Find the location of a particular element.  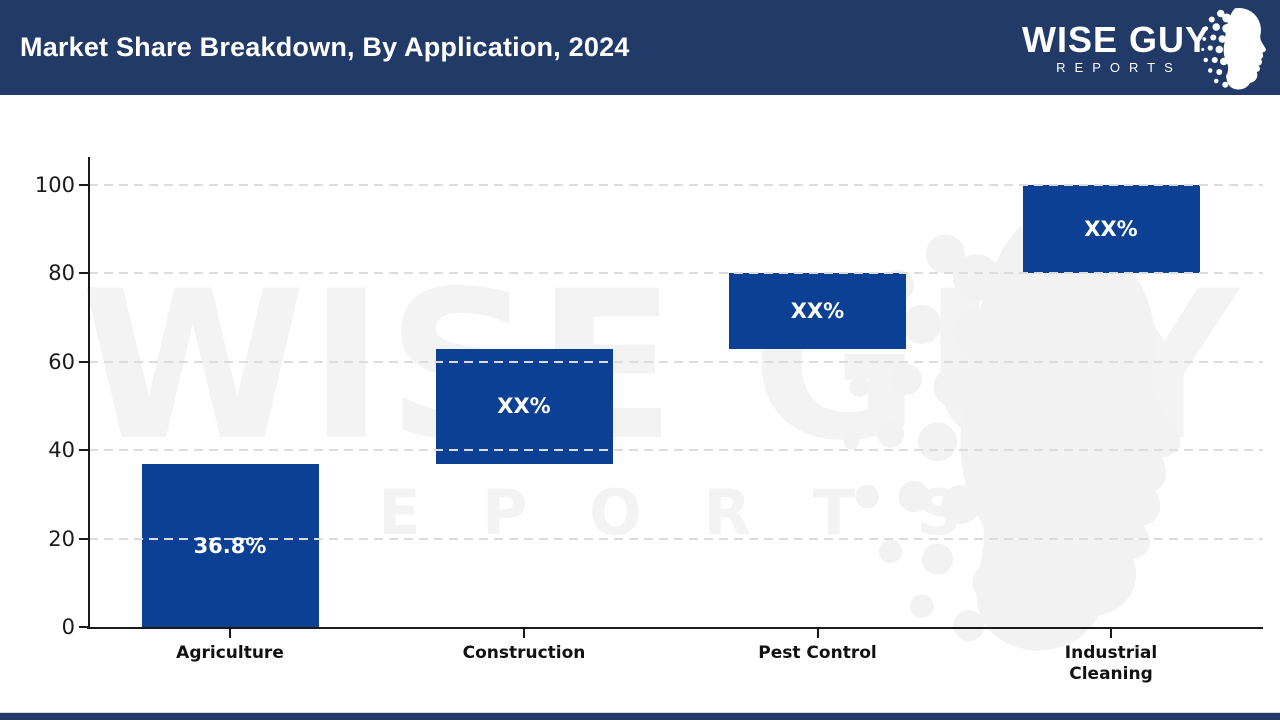

bar-construction is located at coordinates (524, 406).